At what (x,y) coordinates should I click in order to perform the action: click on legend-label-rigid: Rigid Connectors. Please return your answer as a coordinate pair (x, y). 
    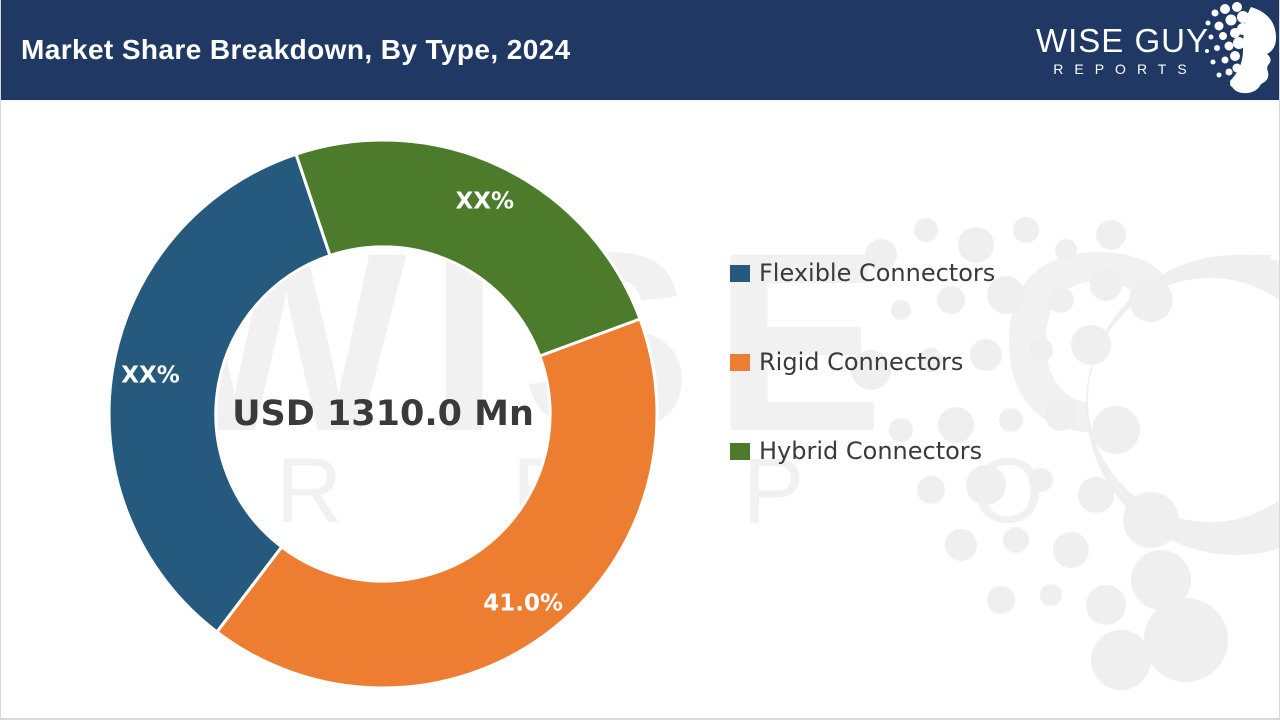
    Looking at the image, I should click on (861, 362).